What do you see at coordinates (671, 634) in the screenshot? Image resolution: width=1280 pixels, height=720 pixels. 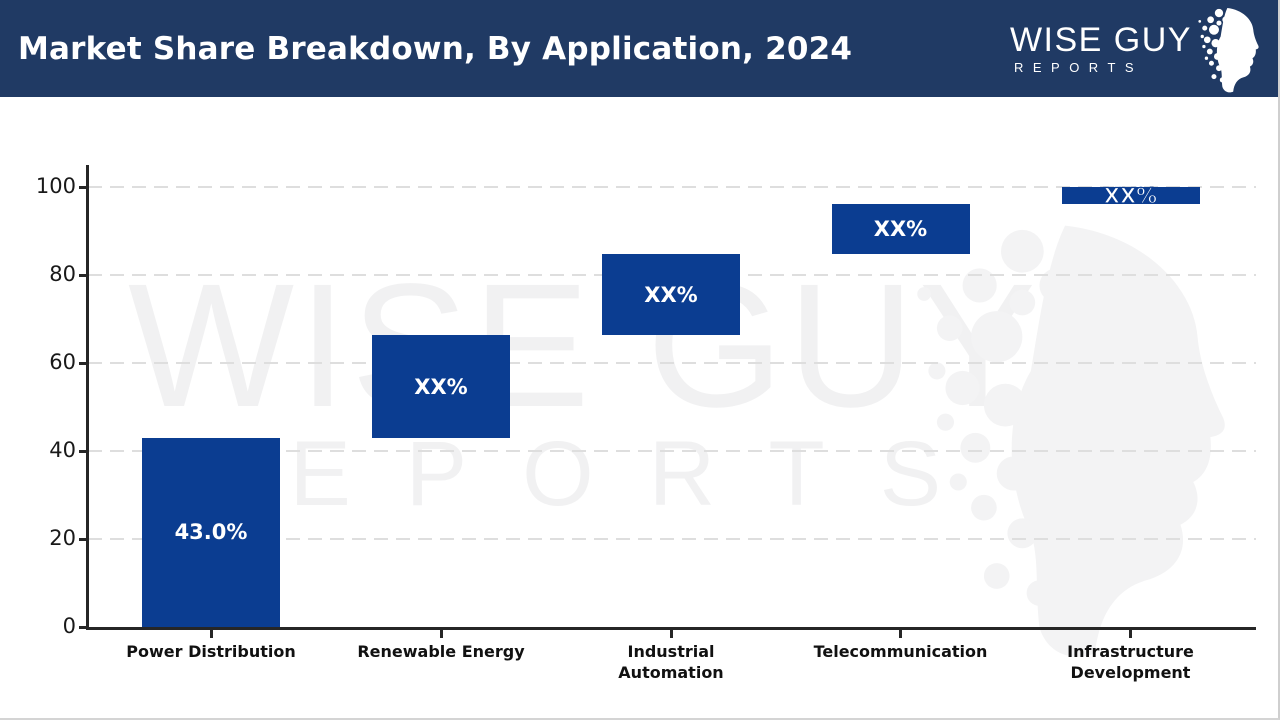 I see `x-tick-mark-industrial-automation` at bounding box center [671, 634].